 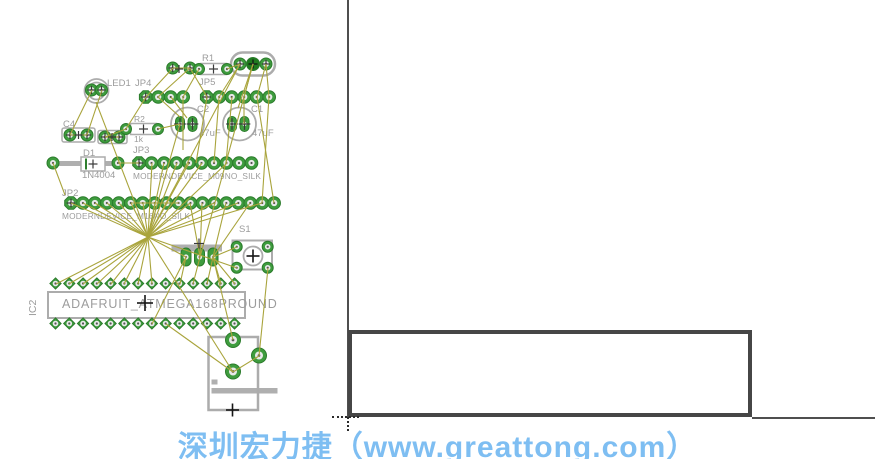 I want to click on silk-label: 47uF, so click(x=210, y=133).